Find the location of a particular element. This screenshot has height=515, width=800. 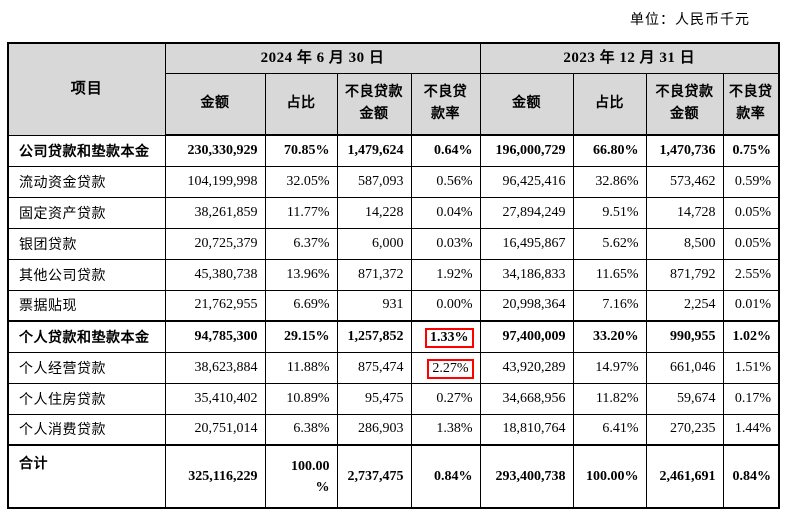

value-cell: 10.89% is located at coordinates (301, 398).